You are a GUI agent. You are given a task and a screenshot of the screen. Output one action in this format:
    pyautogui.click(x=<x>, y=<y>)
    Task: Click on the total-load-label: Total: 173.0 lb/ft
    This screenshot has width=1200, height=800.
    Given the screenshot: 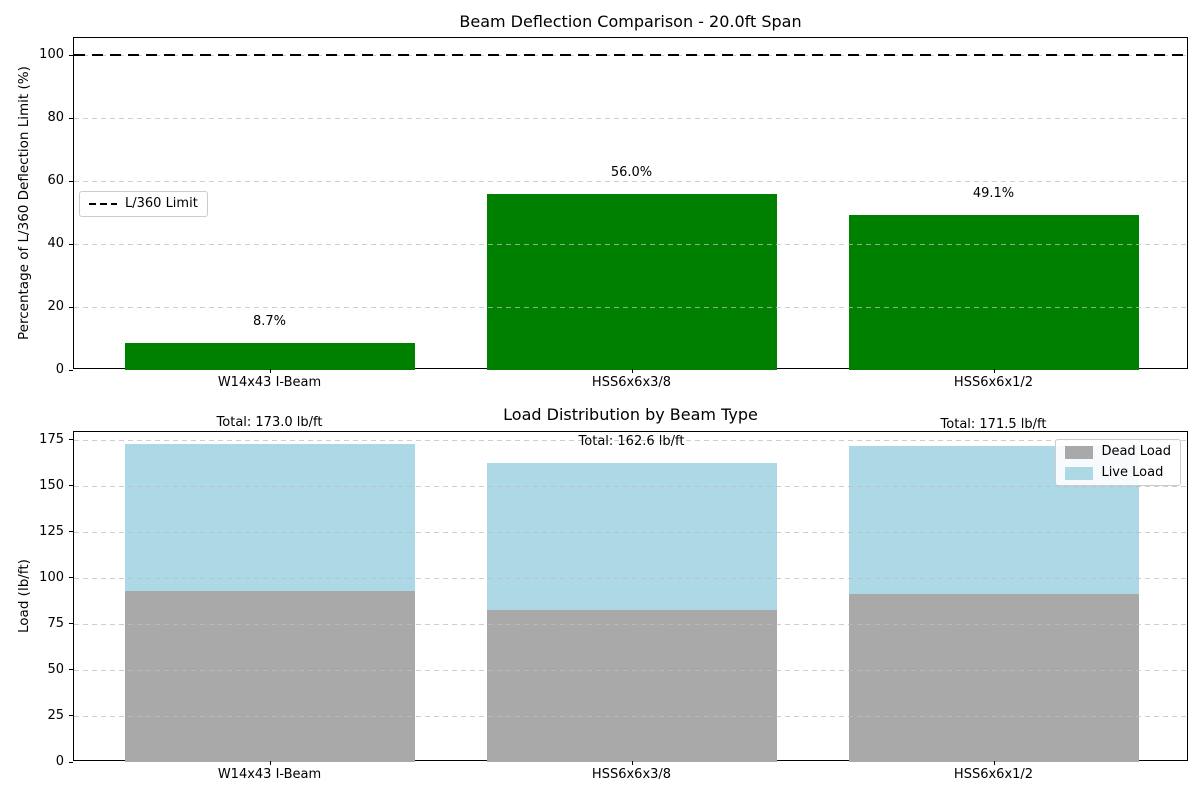 What is the action you would take?
    pyautogui.click(x=269, y=422)
    